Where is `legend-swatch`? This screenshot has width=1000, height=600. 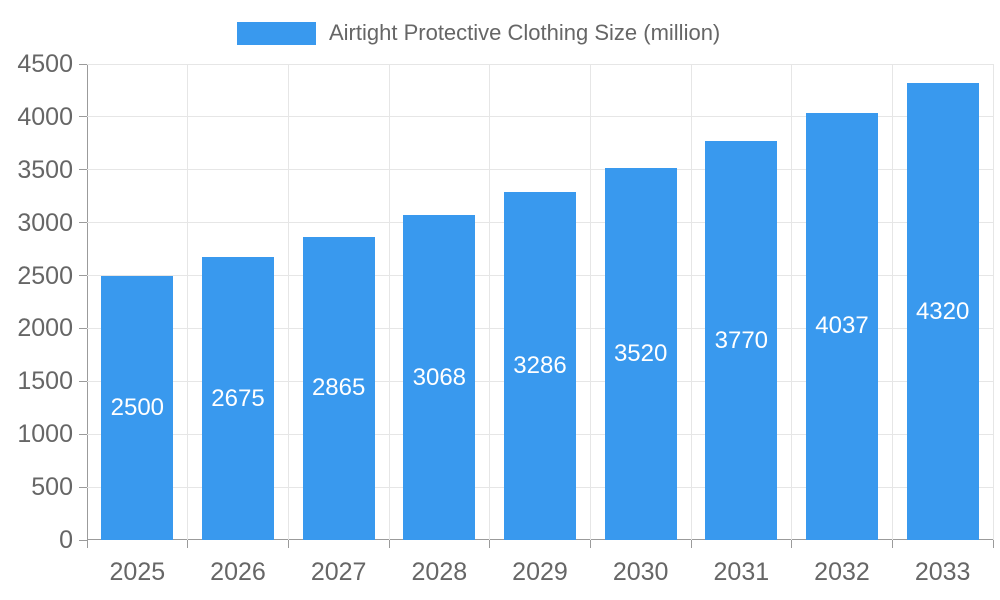 legend-swatch is located at coordinates (276, 33).